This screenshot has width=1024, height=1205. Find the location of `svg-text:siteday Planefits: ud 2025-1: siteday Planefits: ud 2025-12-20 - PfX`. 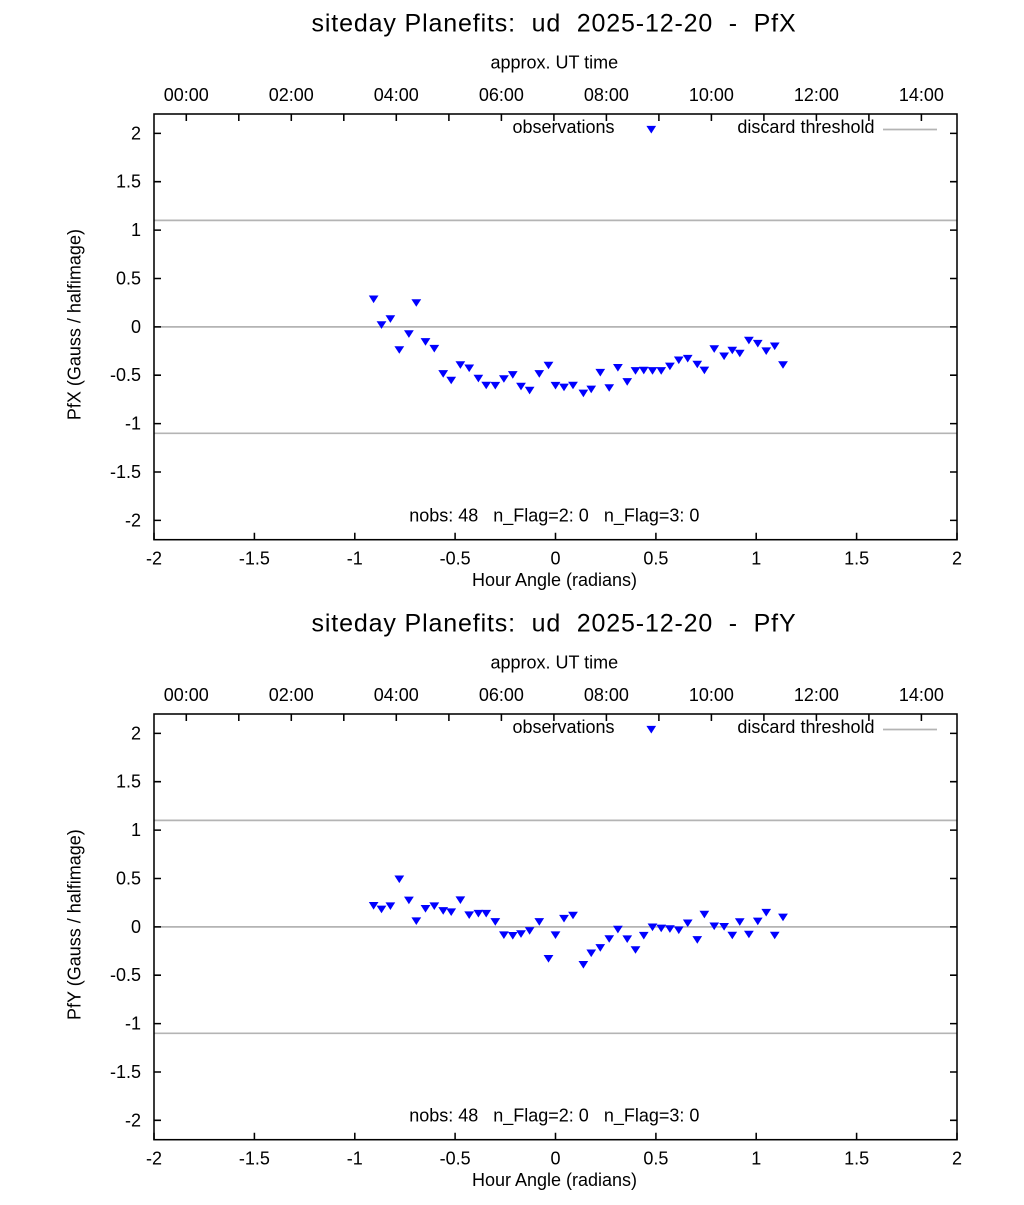

svg-text:siteday Planefits: ud 2025-1: siteday Planefits: ud 2025-12-20 - PfX is located at coordinates (554, 24).